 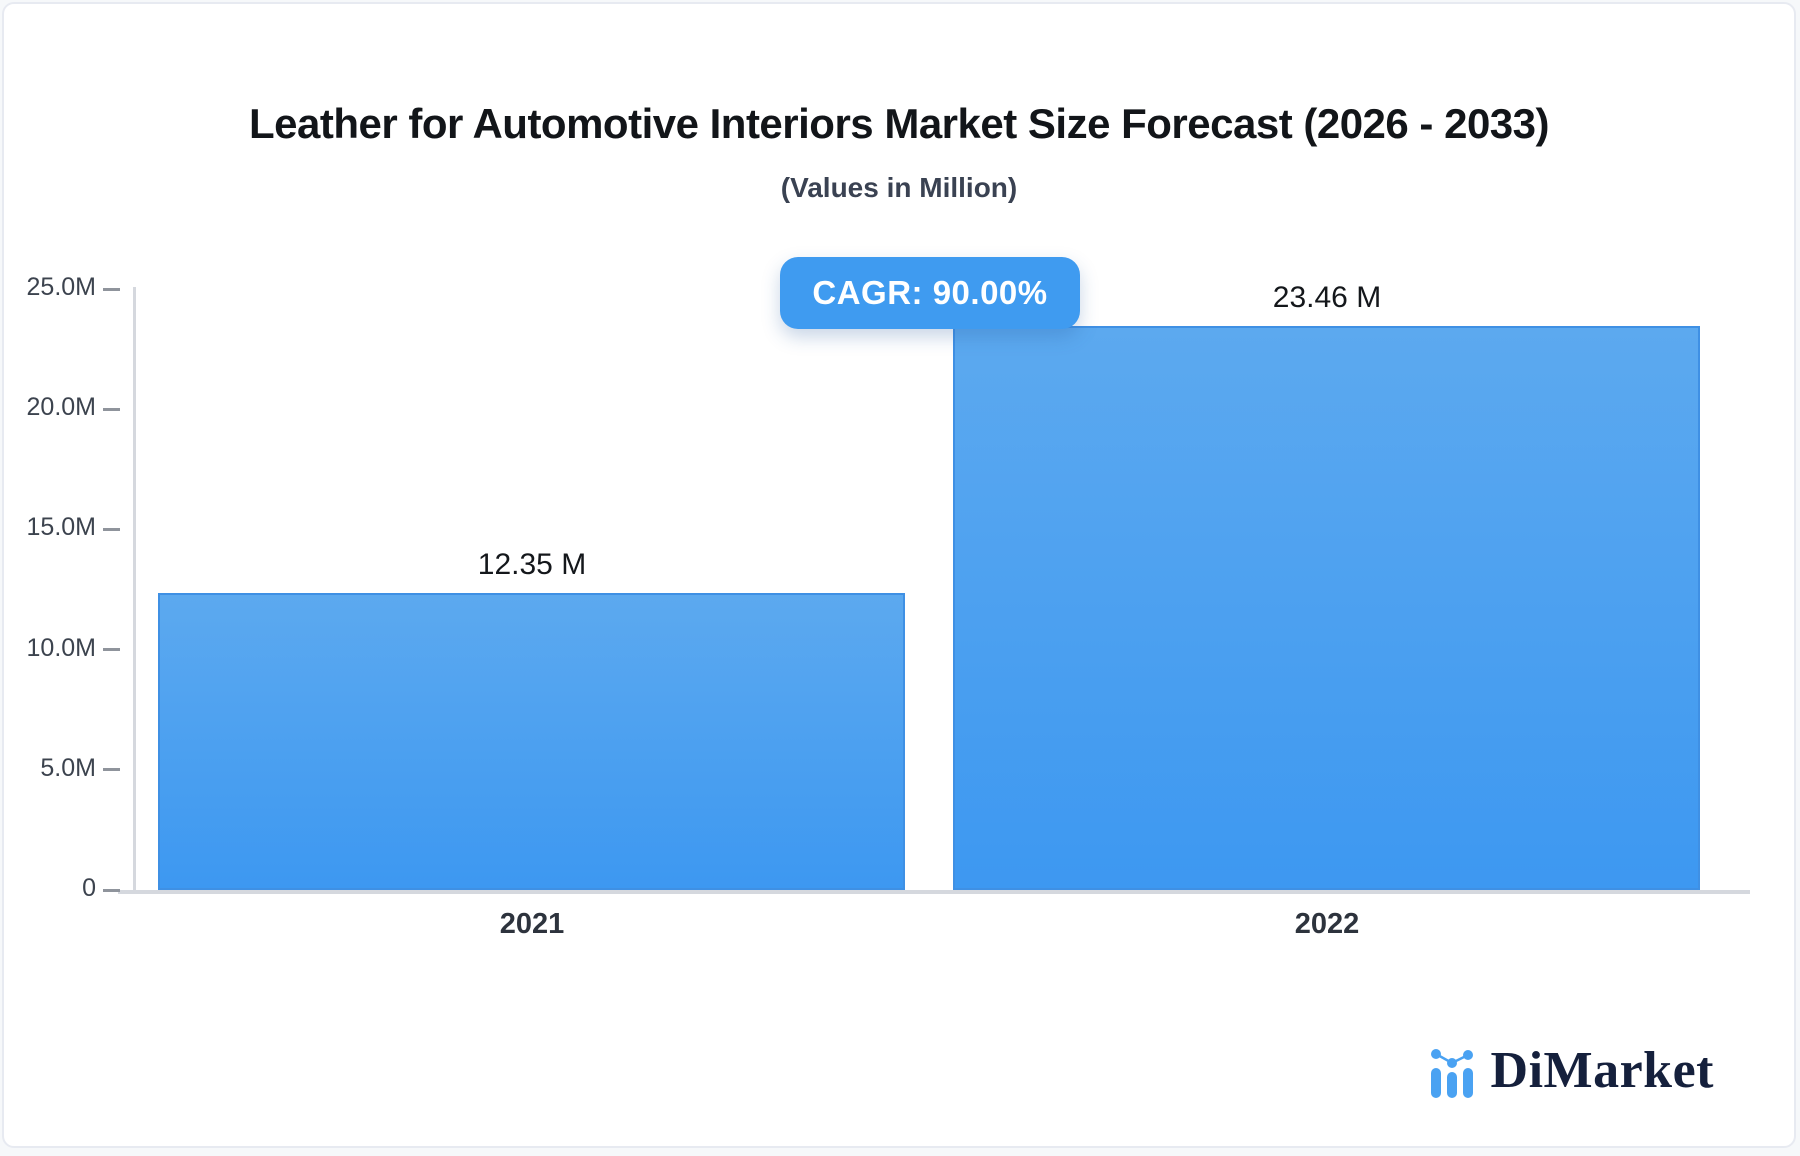 I want to click on x-axis-line, so click(x=934, y=892).